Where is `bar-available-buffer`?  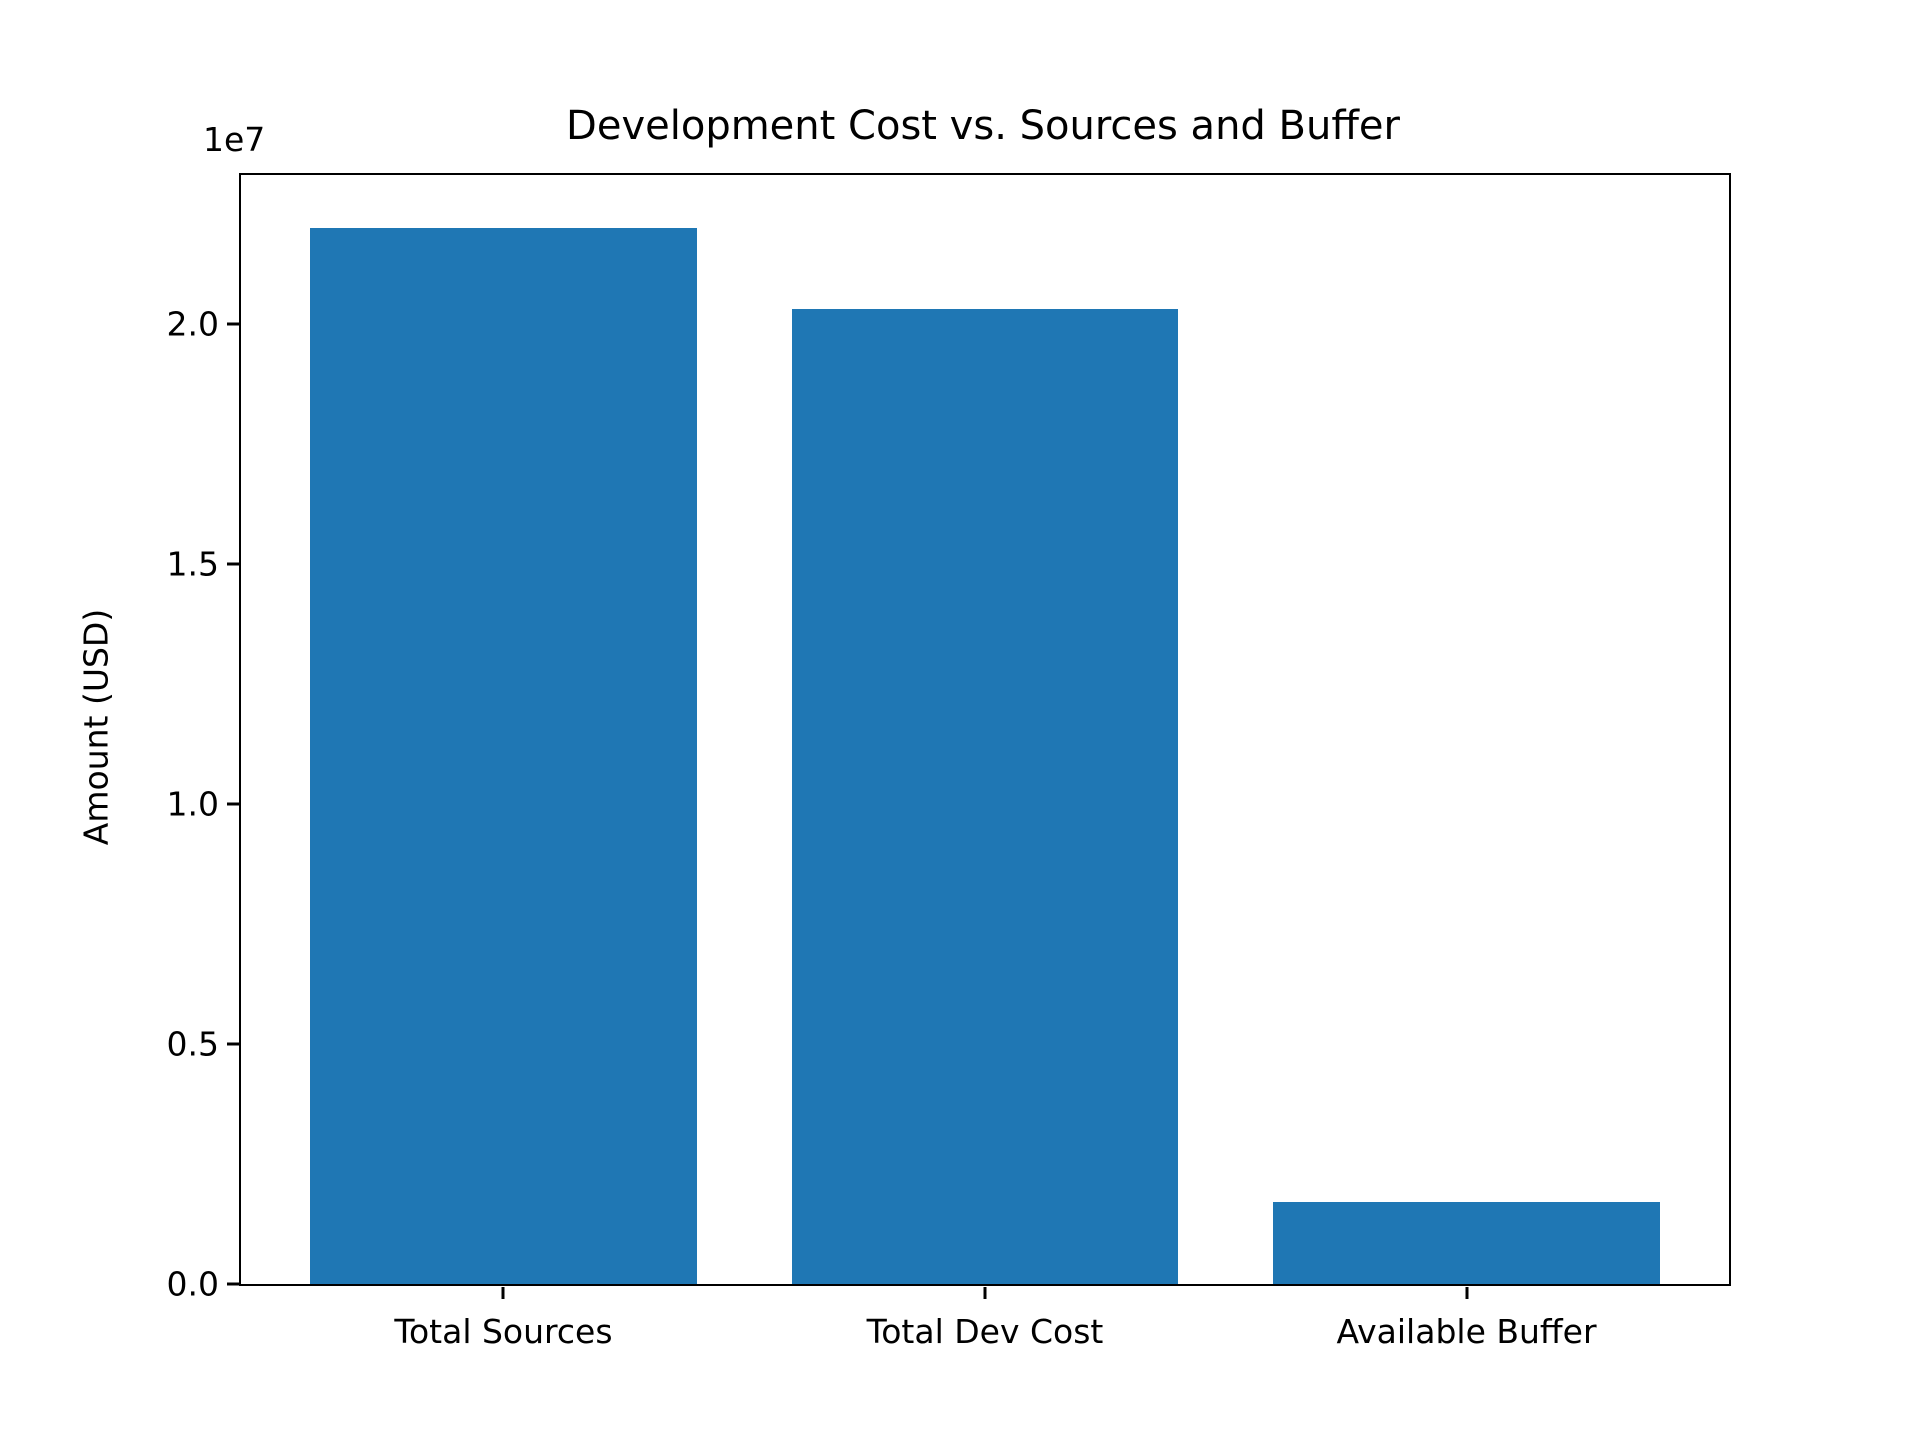
bar-available-buffer is located at coordinates (1466, 1243).